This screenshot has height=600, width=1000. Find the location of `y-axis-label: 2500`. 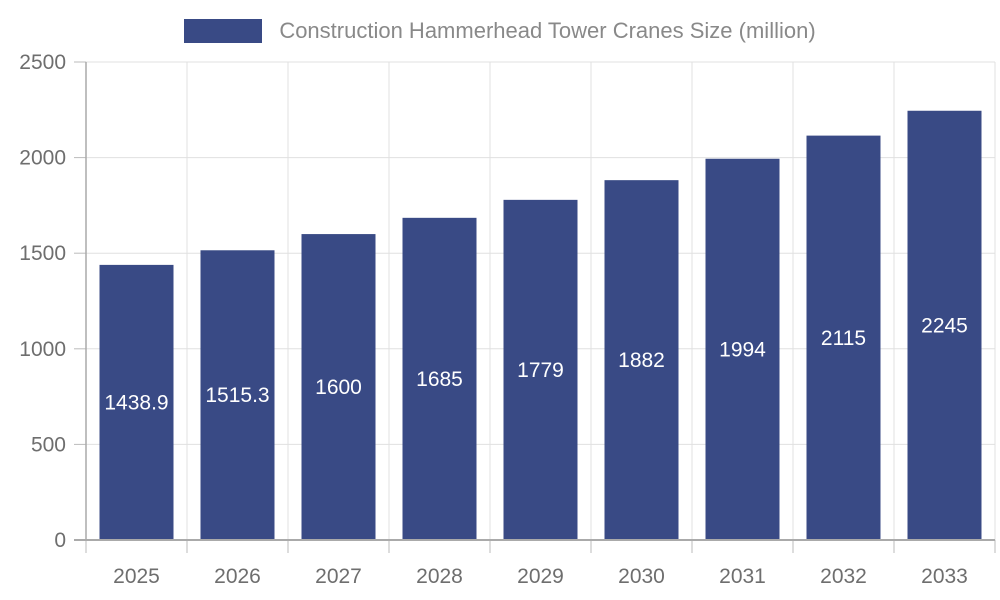

y-axis-label: 2500 is located at coordinates (42, 62).